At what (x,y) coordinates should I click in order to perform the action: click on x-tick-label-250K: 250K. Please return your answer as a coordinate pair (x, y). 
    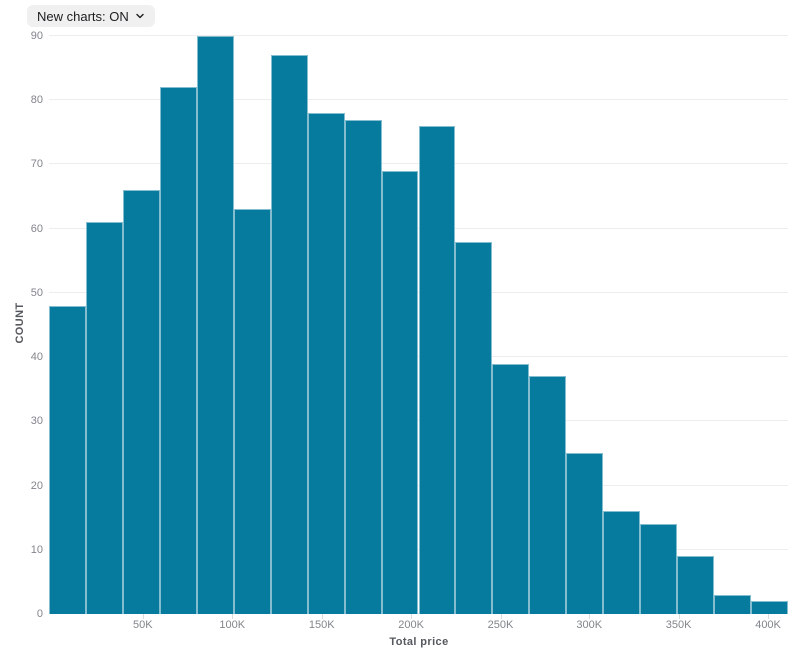
    Looking at the image, I should click on (500, 625).